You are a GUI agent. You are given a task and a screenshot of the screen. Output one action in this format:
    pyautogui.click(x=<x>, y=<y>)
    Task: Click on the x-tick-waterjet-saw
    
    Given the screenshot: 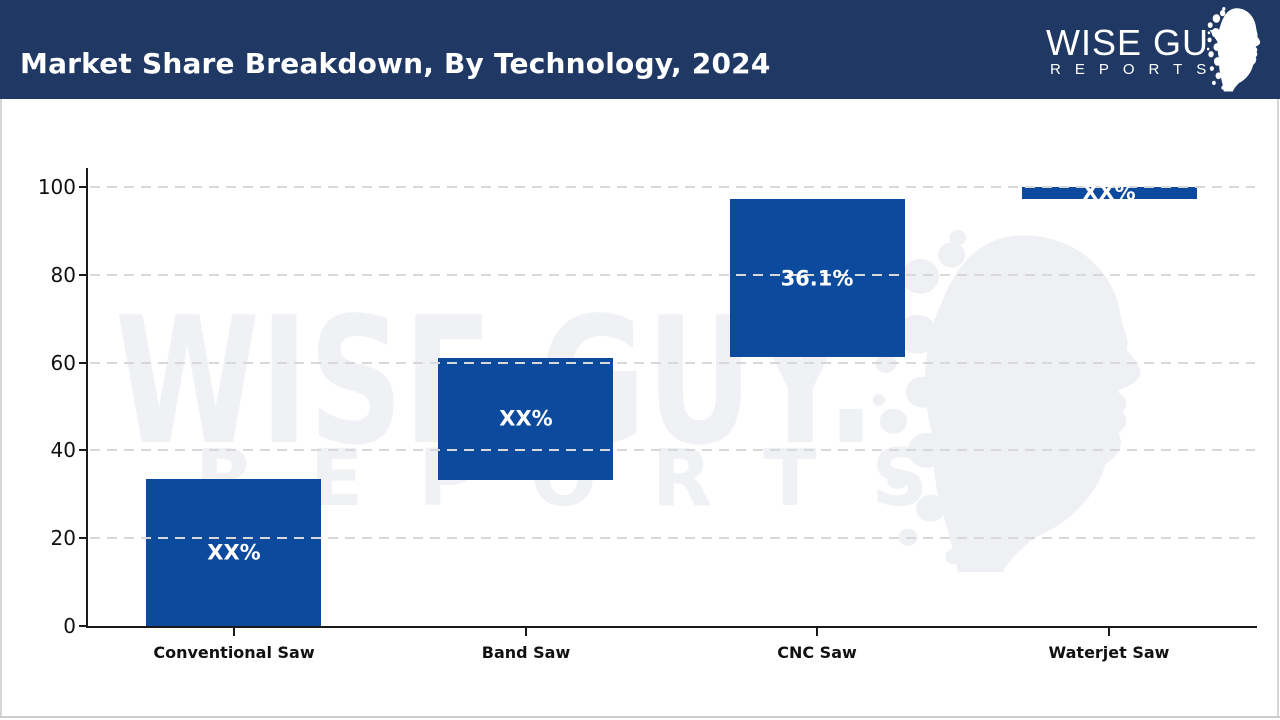 What is the action you would take?
    pyautogui.click(x=1109, y=631)
    